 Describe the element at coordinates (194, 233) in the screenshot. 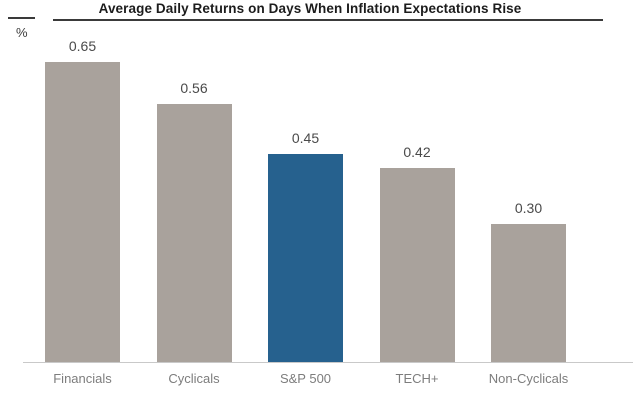

I see `bar-cyclicals` at that location.